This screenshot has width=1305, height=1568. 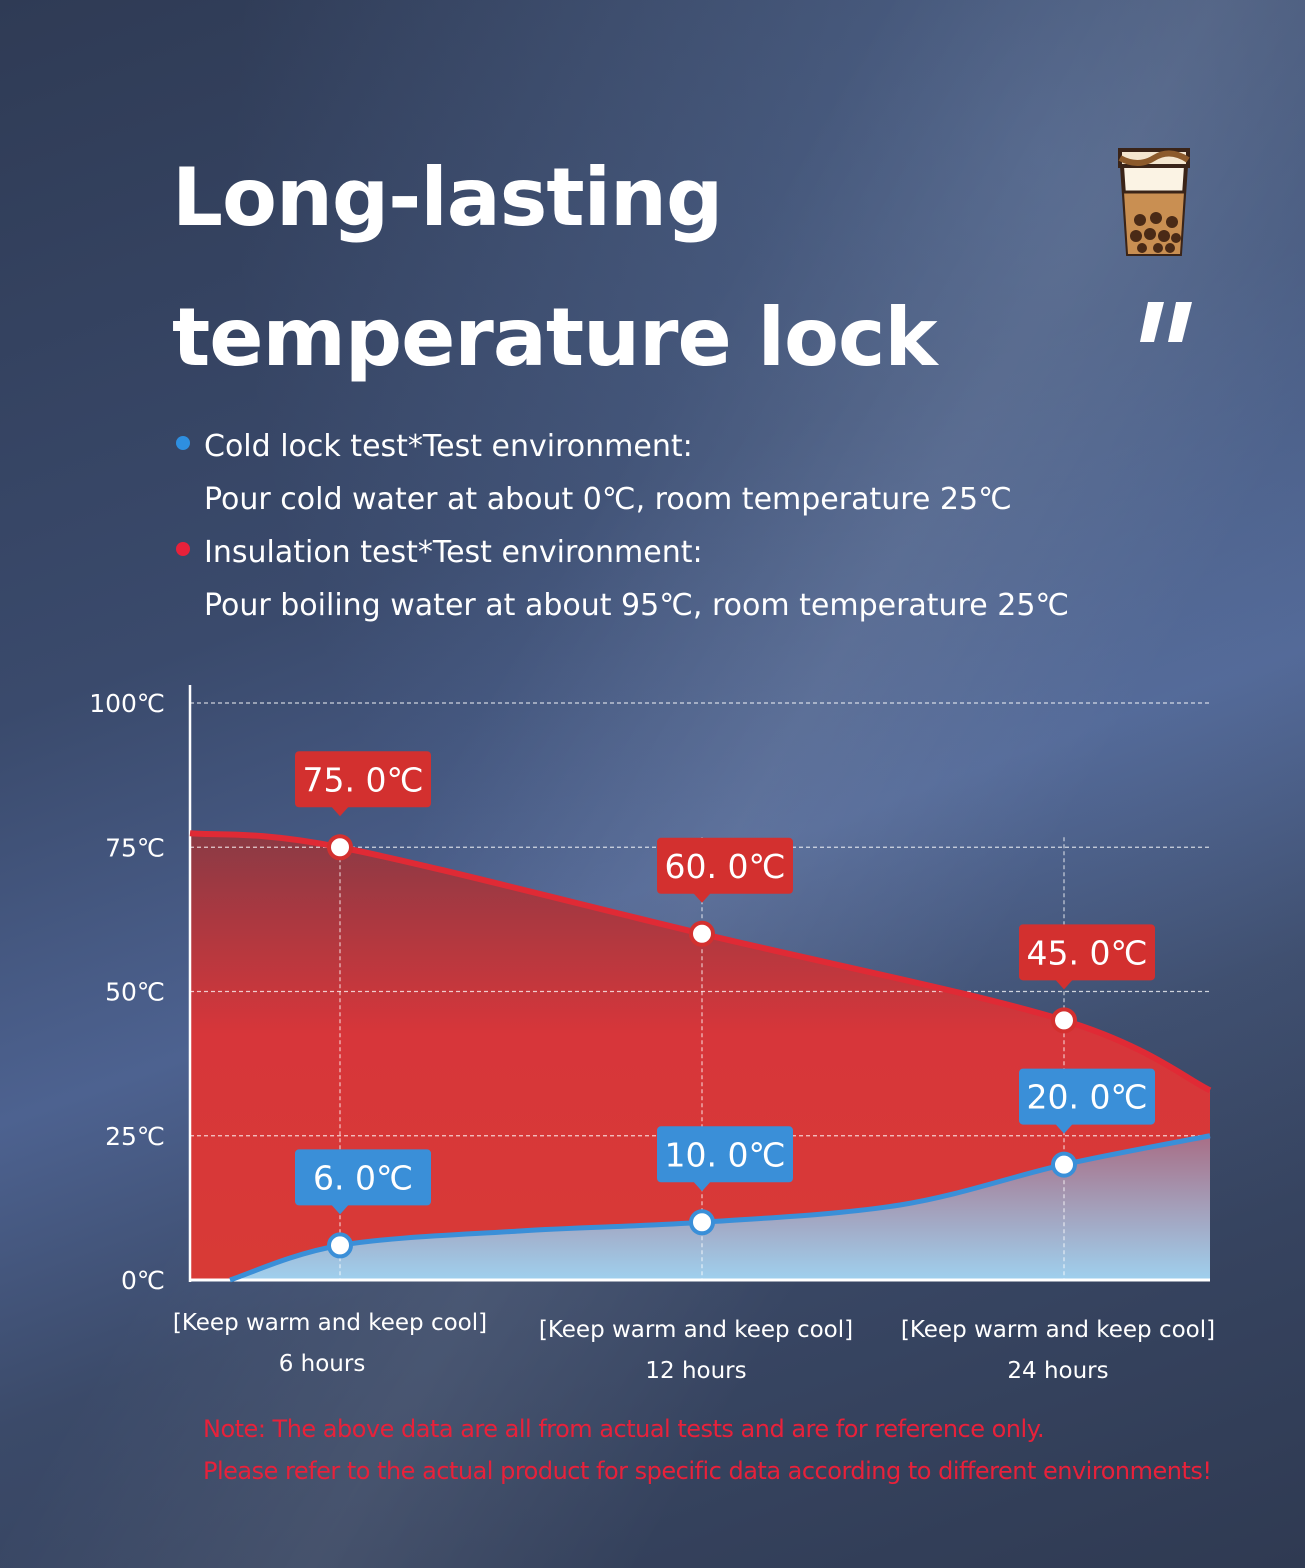 I want to click on y-tick-label: 75℃, so click(x=135, y=847).